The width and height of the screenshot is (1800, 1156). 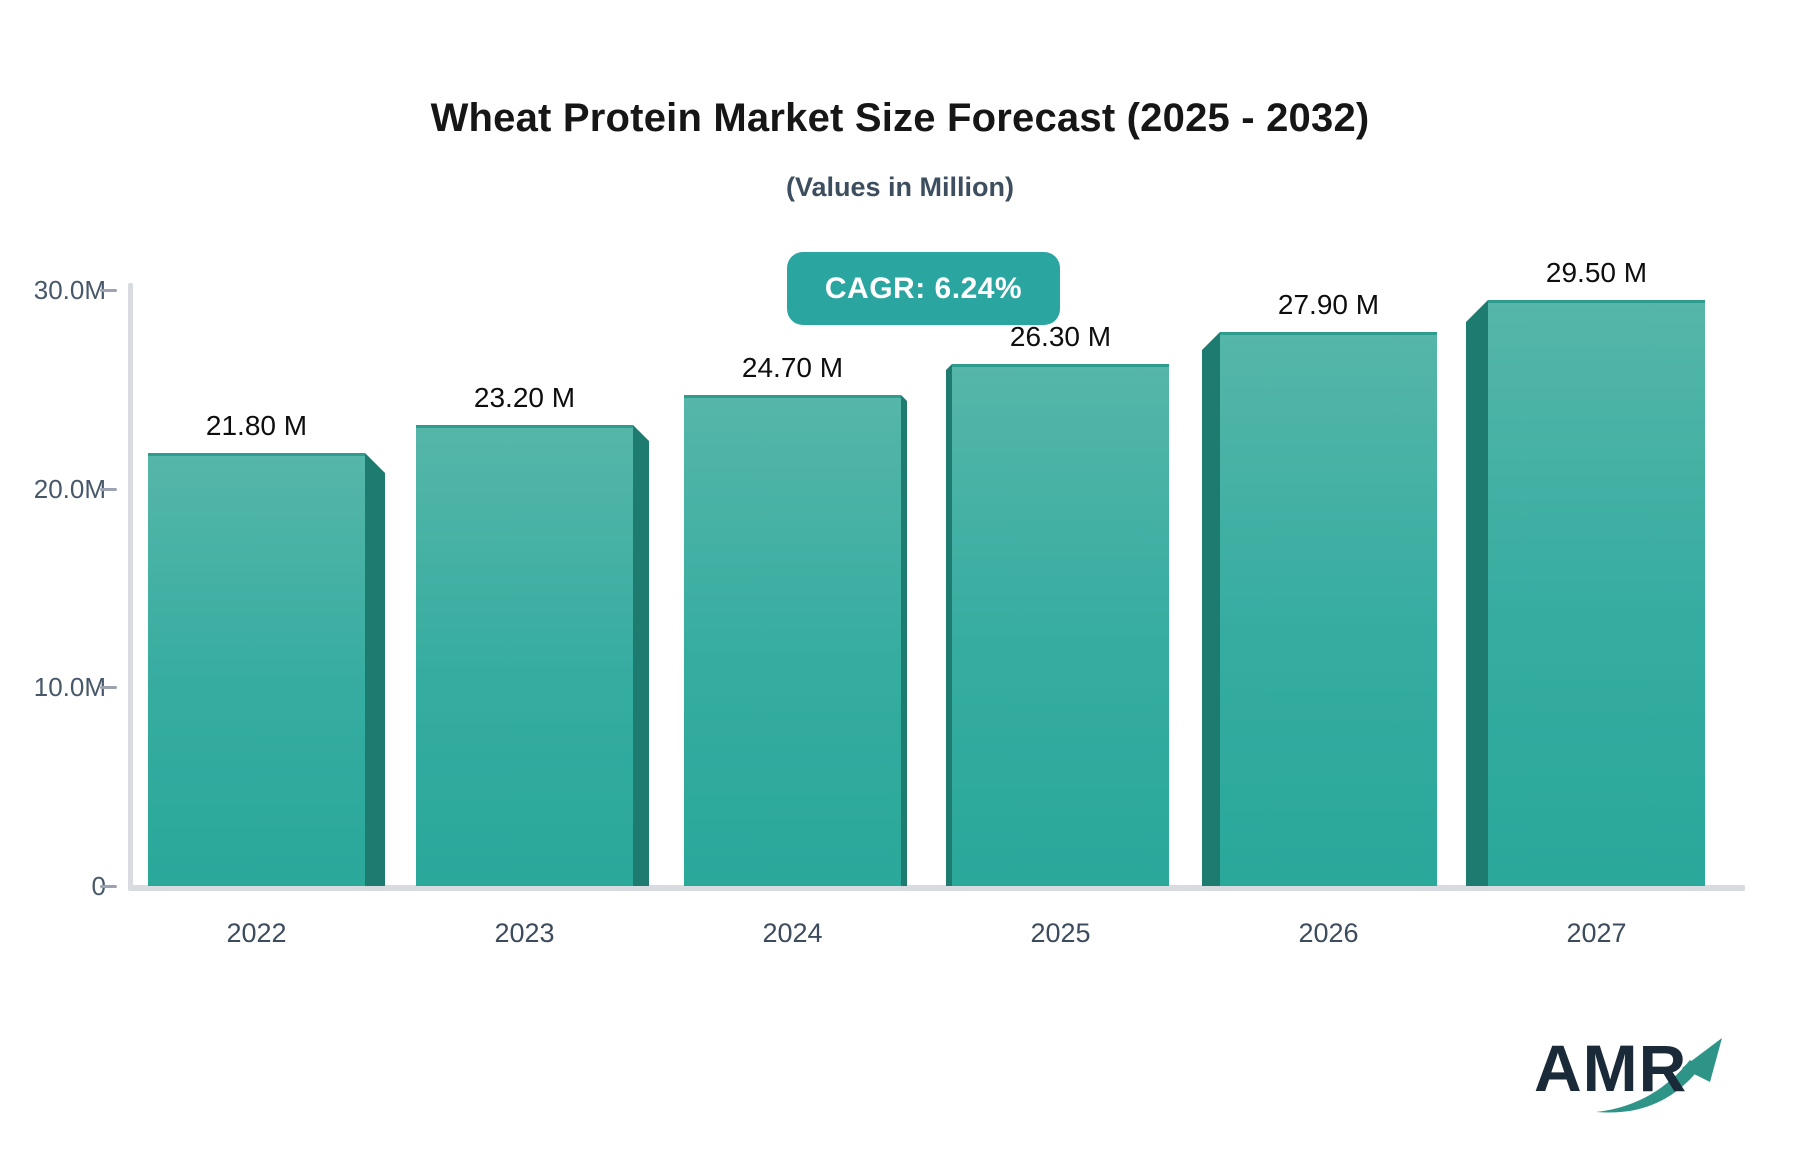 I want to click on bar-3d-side-2026, so click(x=1211, y=609).